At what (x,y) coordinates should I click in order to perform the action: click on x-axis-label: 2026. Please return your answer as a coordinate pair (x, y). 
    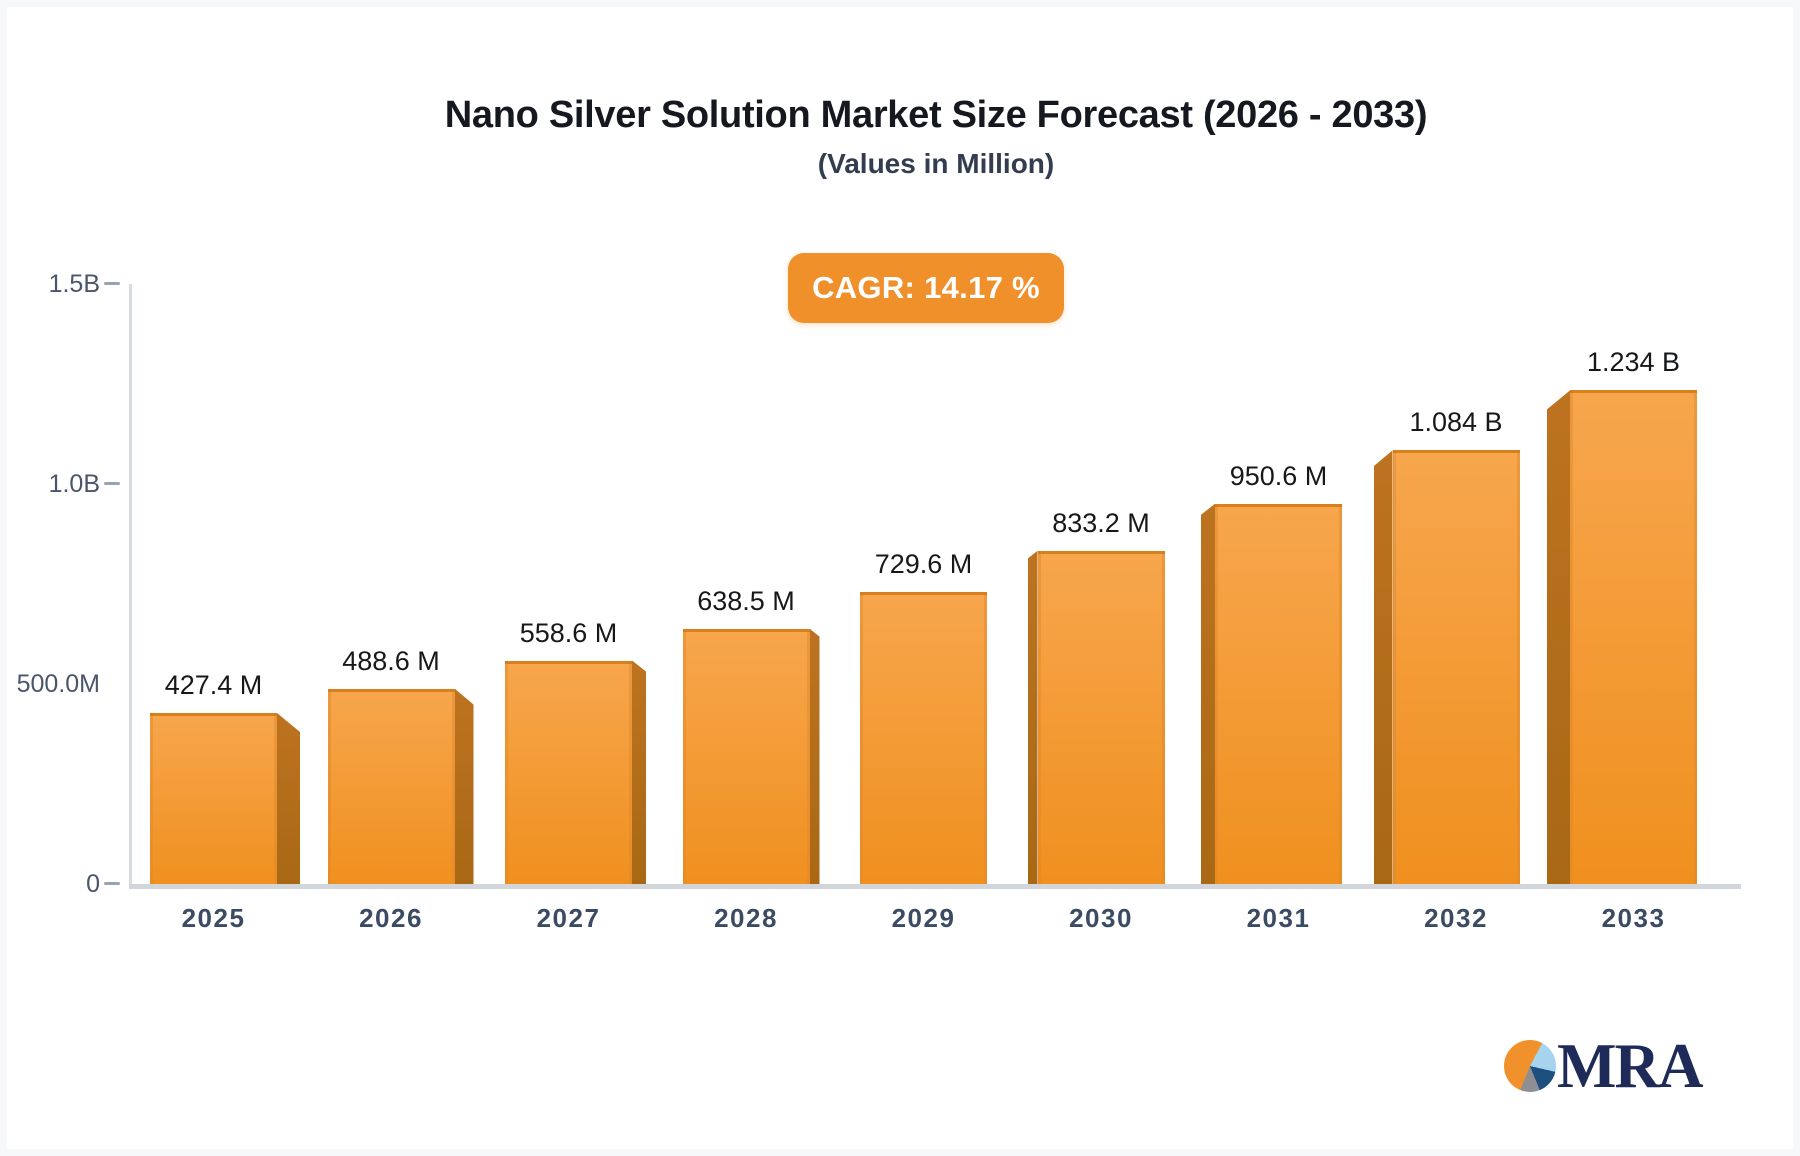
    Looking at the image, I should click on (391, 918).